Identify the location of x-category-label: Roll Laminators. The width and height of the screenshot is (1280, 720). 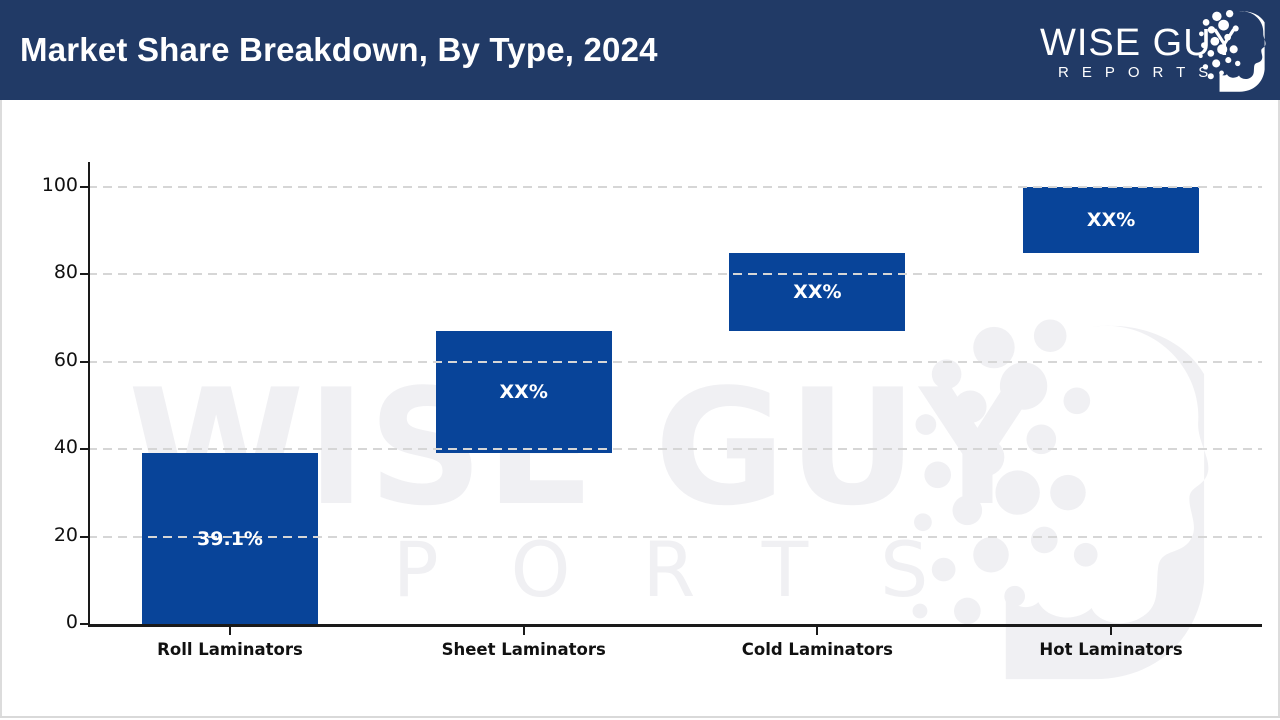
(230, 649).